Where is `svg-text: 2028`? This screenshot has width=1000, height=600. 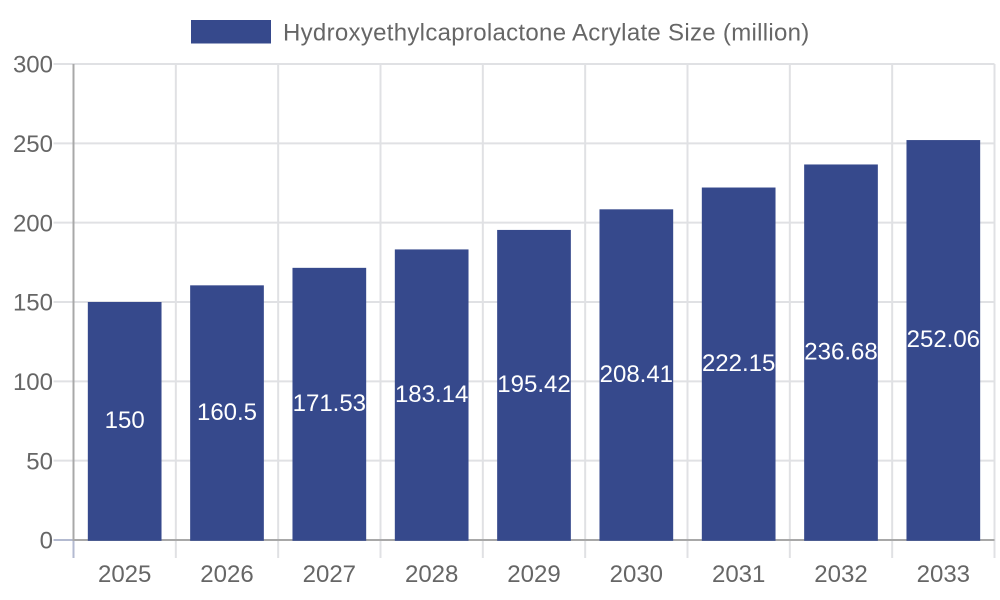
svg-text: 2028 is located at coordinates (431, 574).